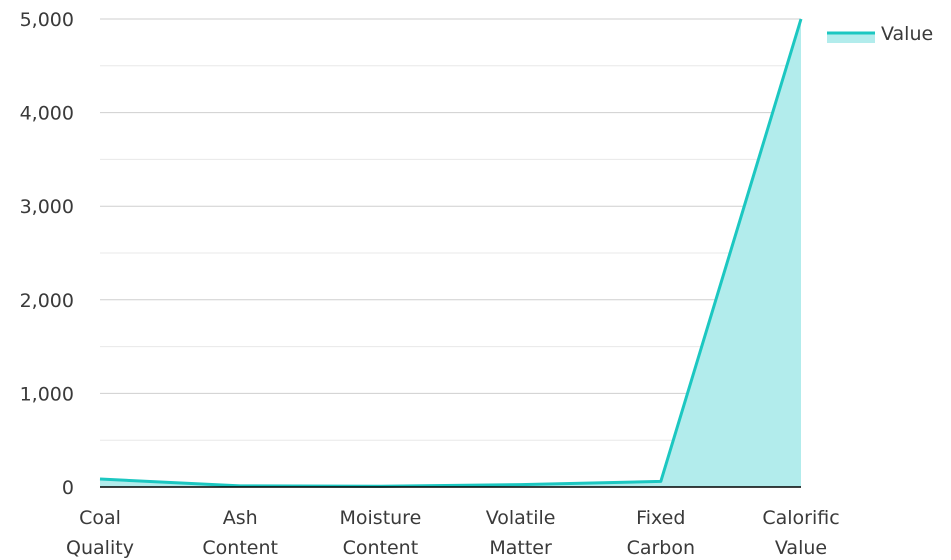 This screenshot has width=951, height=560. Describe the element at coordinates (47, 207) in the screenshot. I see `y-tick-label: 3,000` at that location.